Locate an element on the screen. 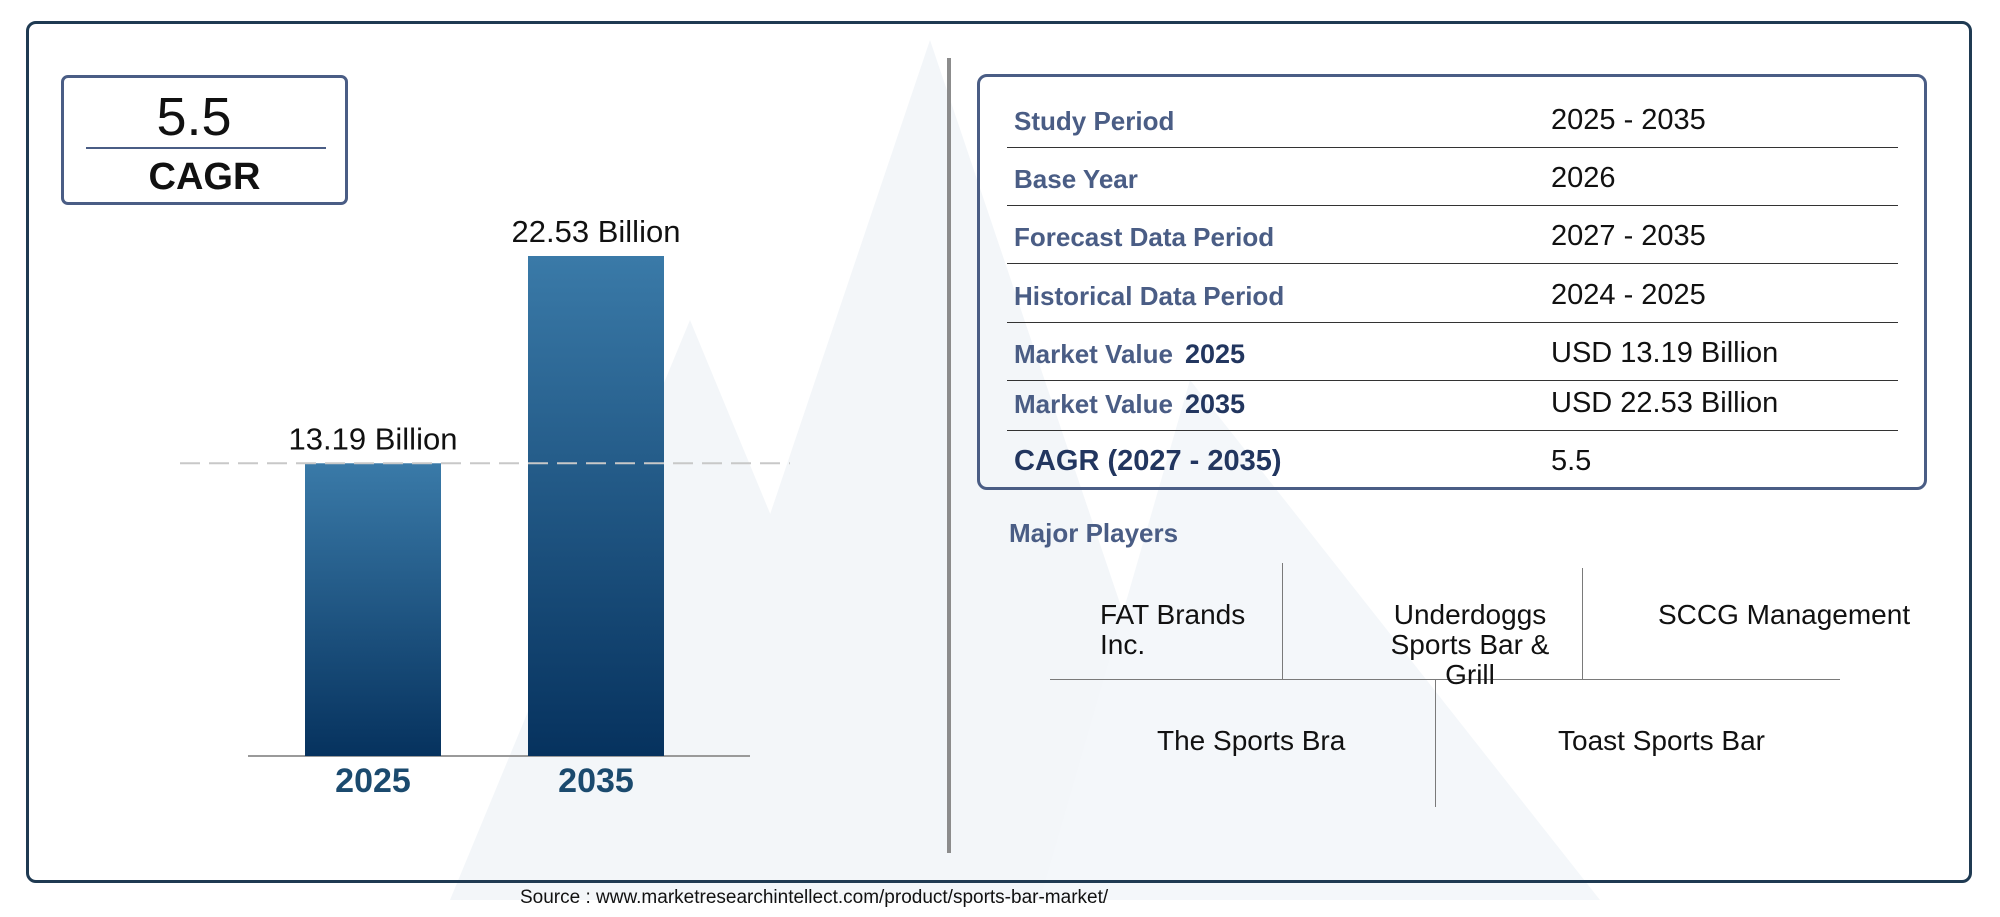 The image size is (2000, 917). data-label-2035: 22.53 Billion is located at coordinates (596, 231).